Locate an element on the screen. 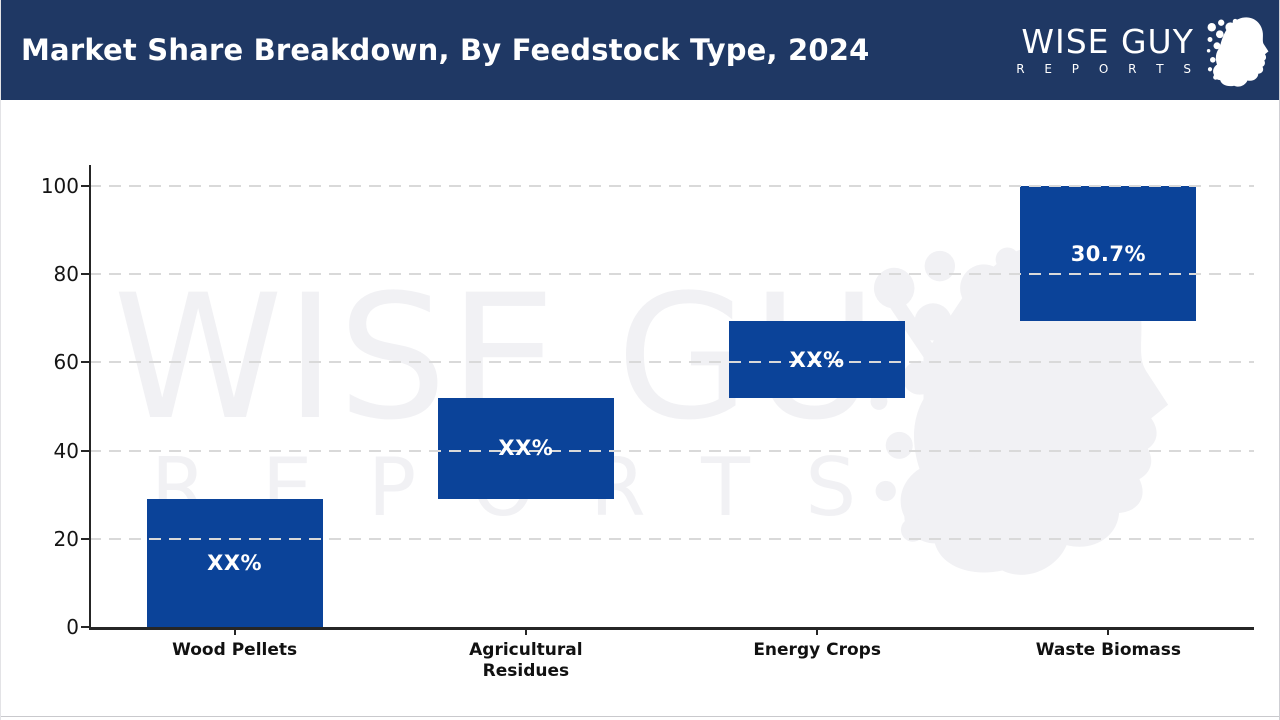 The image size is (1280, 720). y-tick-label-60: 60 is located at coordinates (66, 362).